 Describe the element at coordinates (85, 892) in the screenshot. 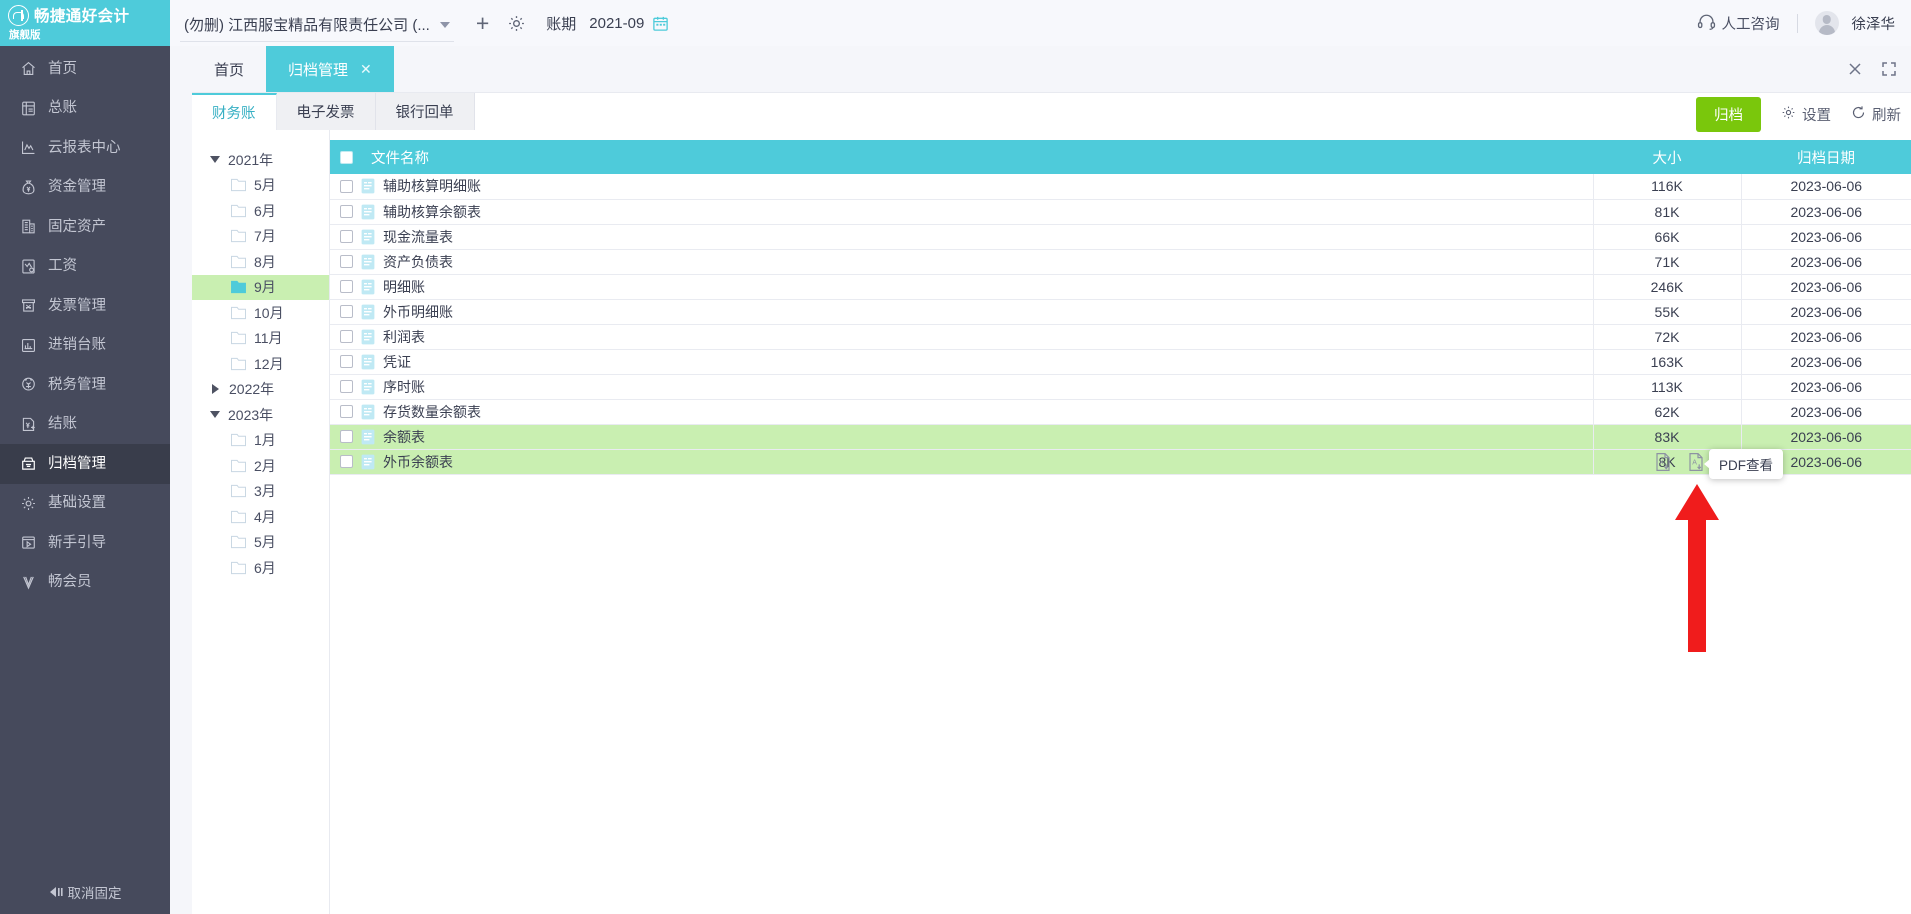

I see `sidebar-collapse-button: 取消固定` at that location.